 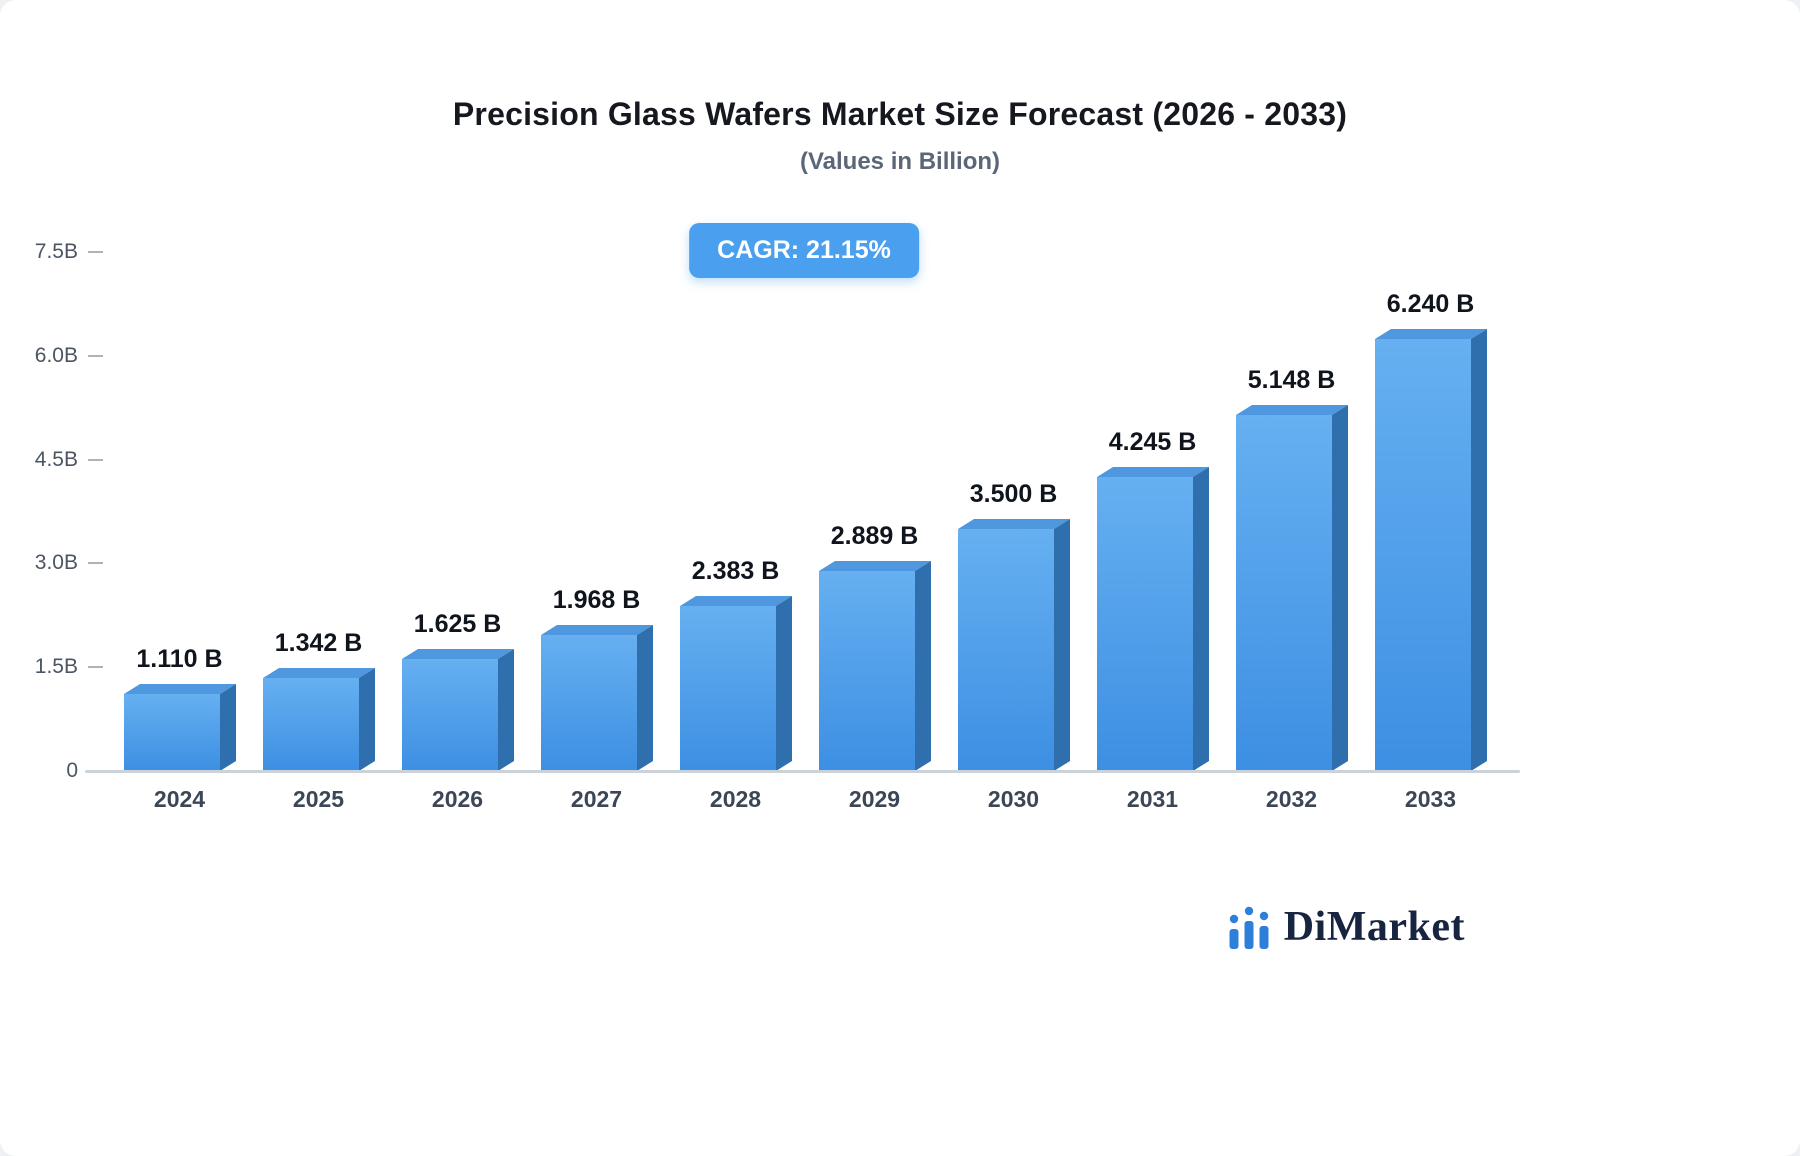 What do you see at coordinates (1291, 799) in the screenshot?
I see `x-axis-label: 2032` at bounding box center [1291, 799].